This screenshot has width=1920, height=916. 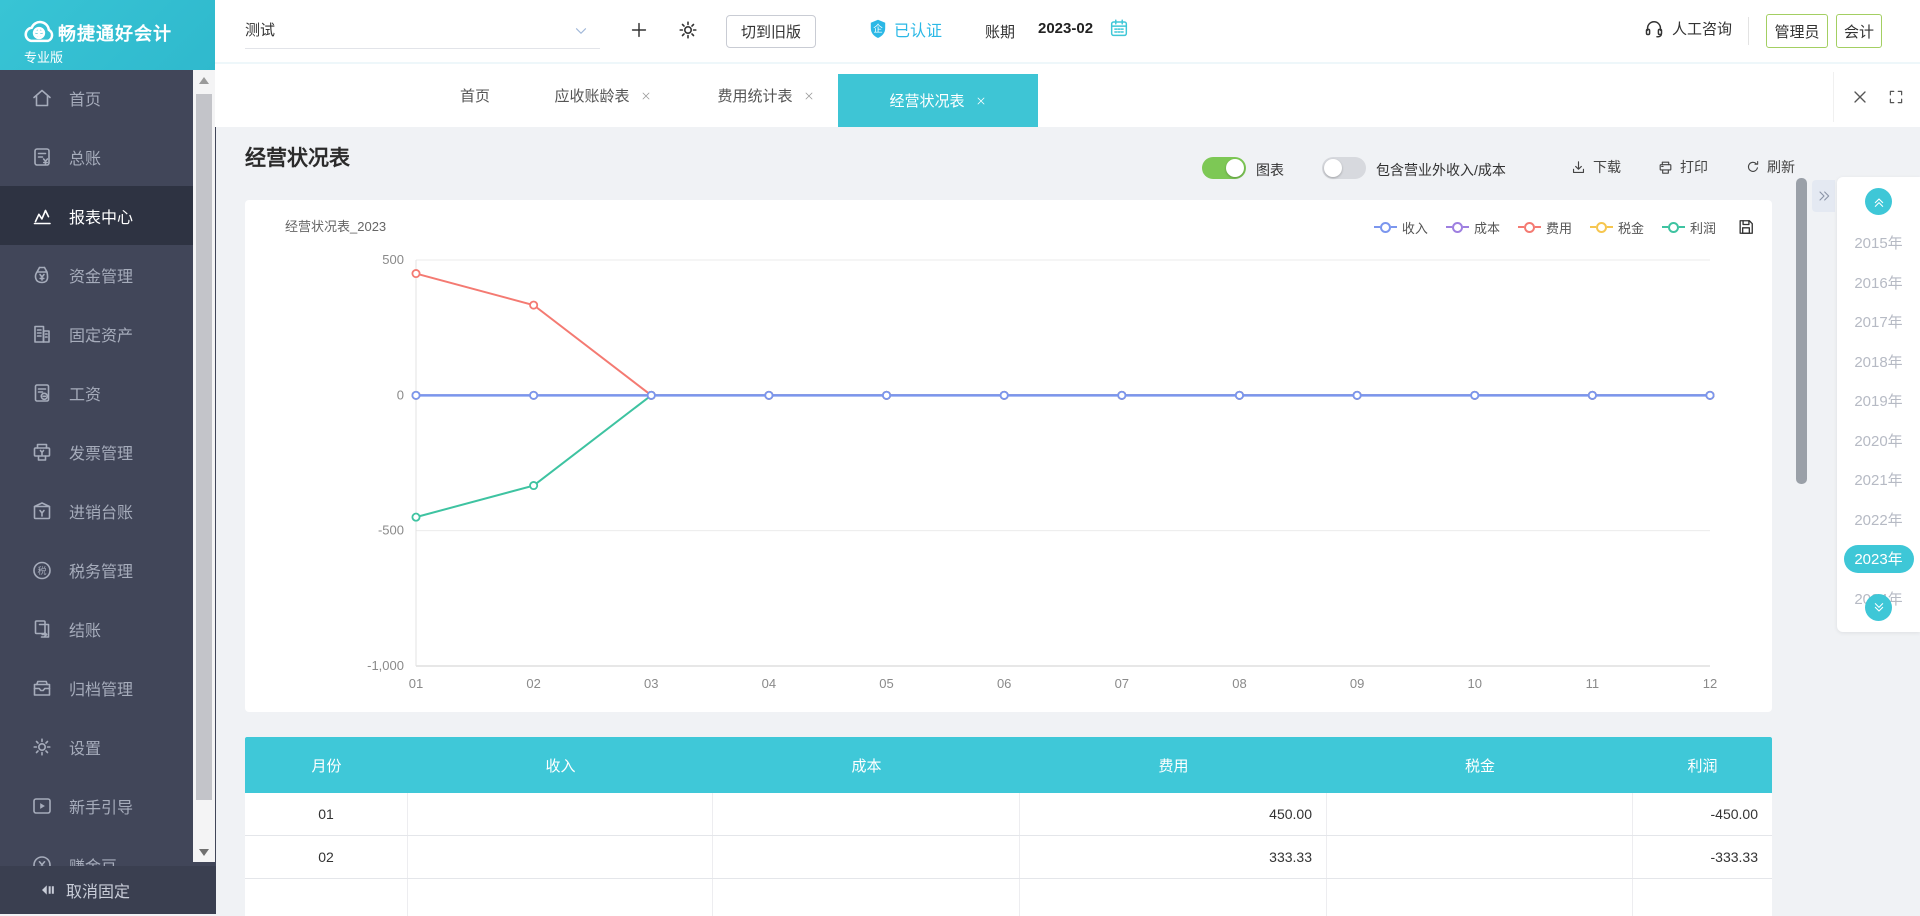 What do you see at coordinates (766, 95) in the screenshot?
I see `tab-3: 费用统计表` at bounding box center [766, 95].